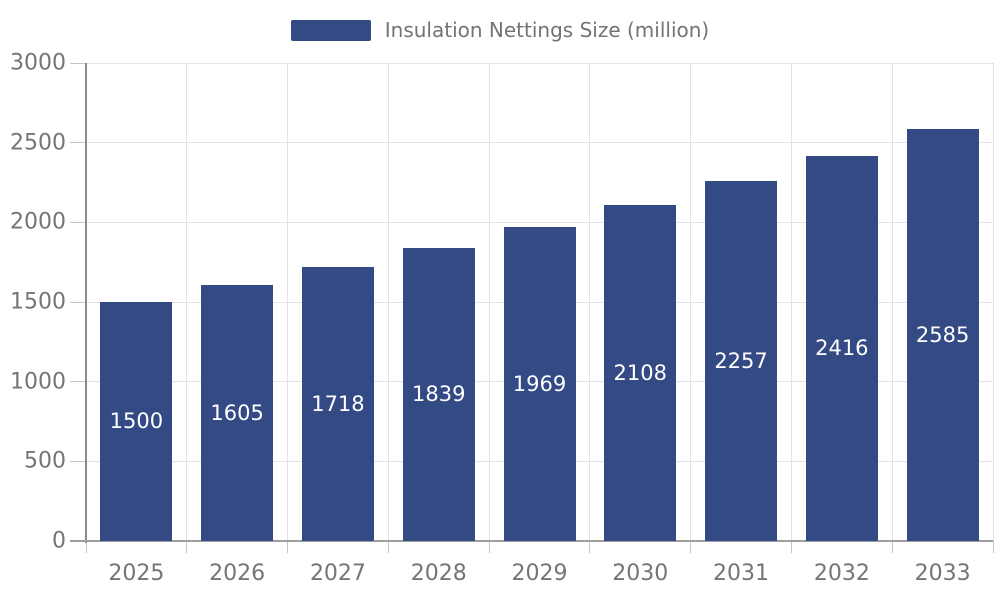  I want to click on x-tick-label: 2033, so click(942, 573).